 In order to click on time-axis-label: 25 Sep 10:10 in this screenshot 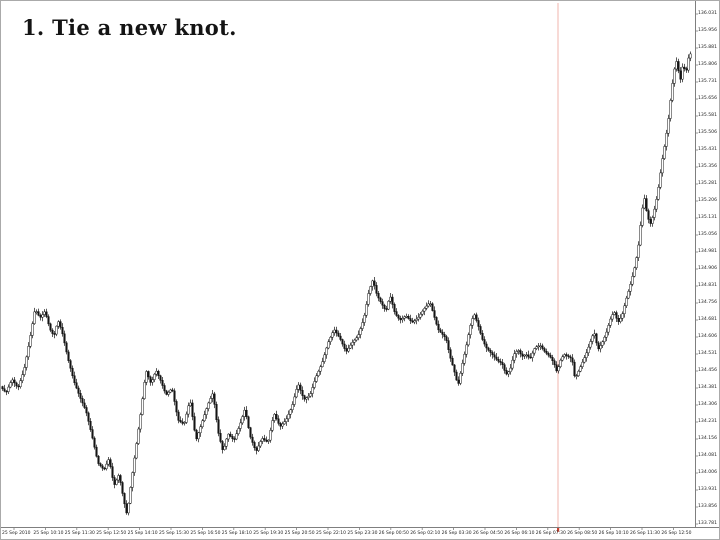, I will do `click(48, 533)`.